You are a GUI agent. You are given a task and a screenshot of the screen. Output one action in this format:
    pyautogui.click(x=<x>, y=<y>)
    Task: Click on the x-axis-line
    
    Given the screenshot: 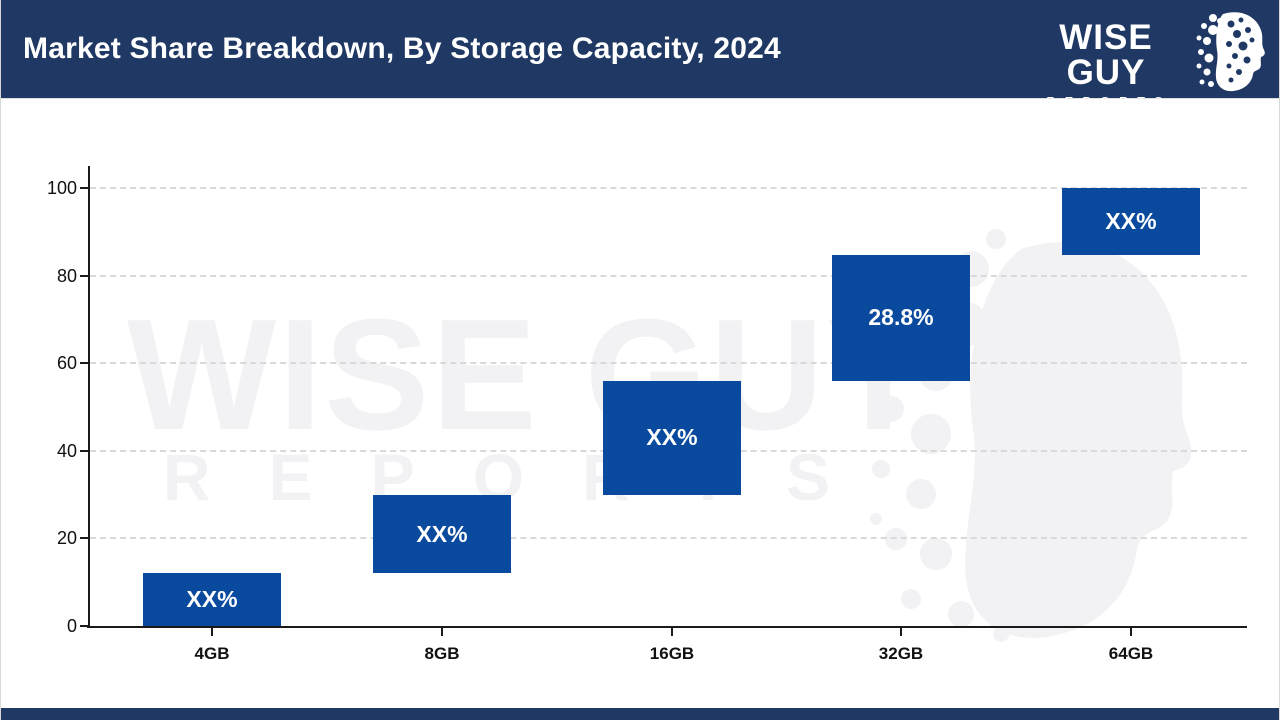 What is the action you would take?
    pyautogui.click(x=667, y=627)
    